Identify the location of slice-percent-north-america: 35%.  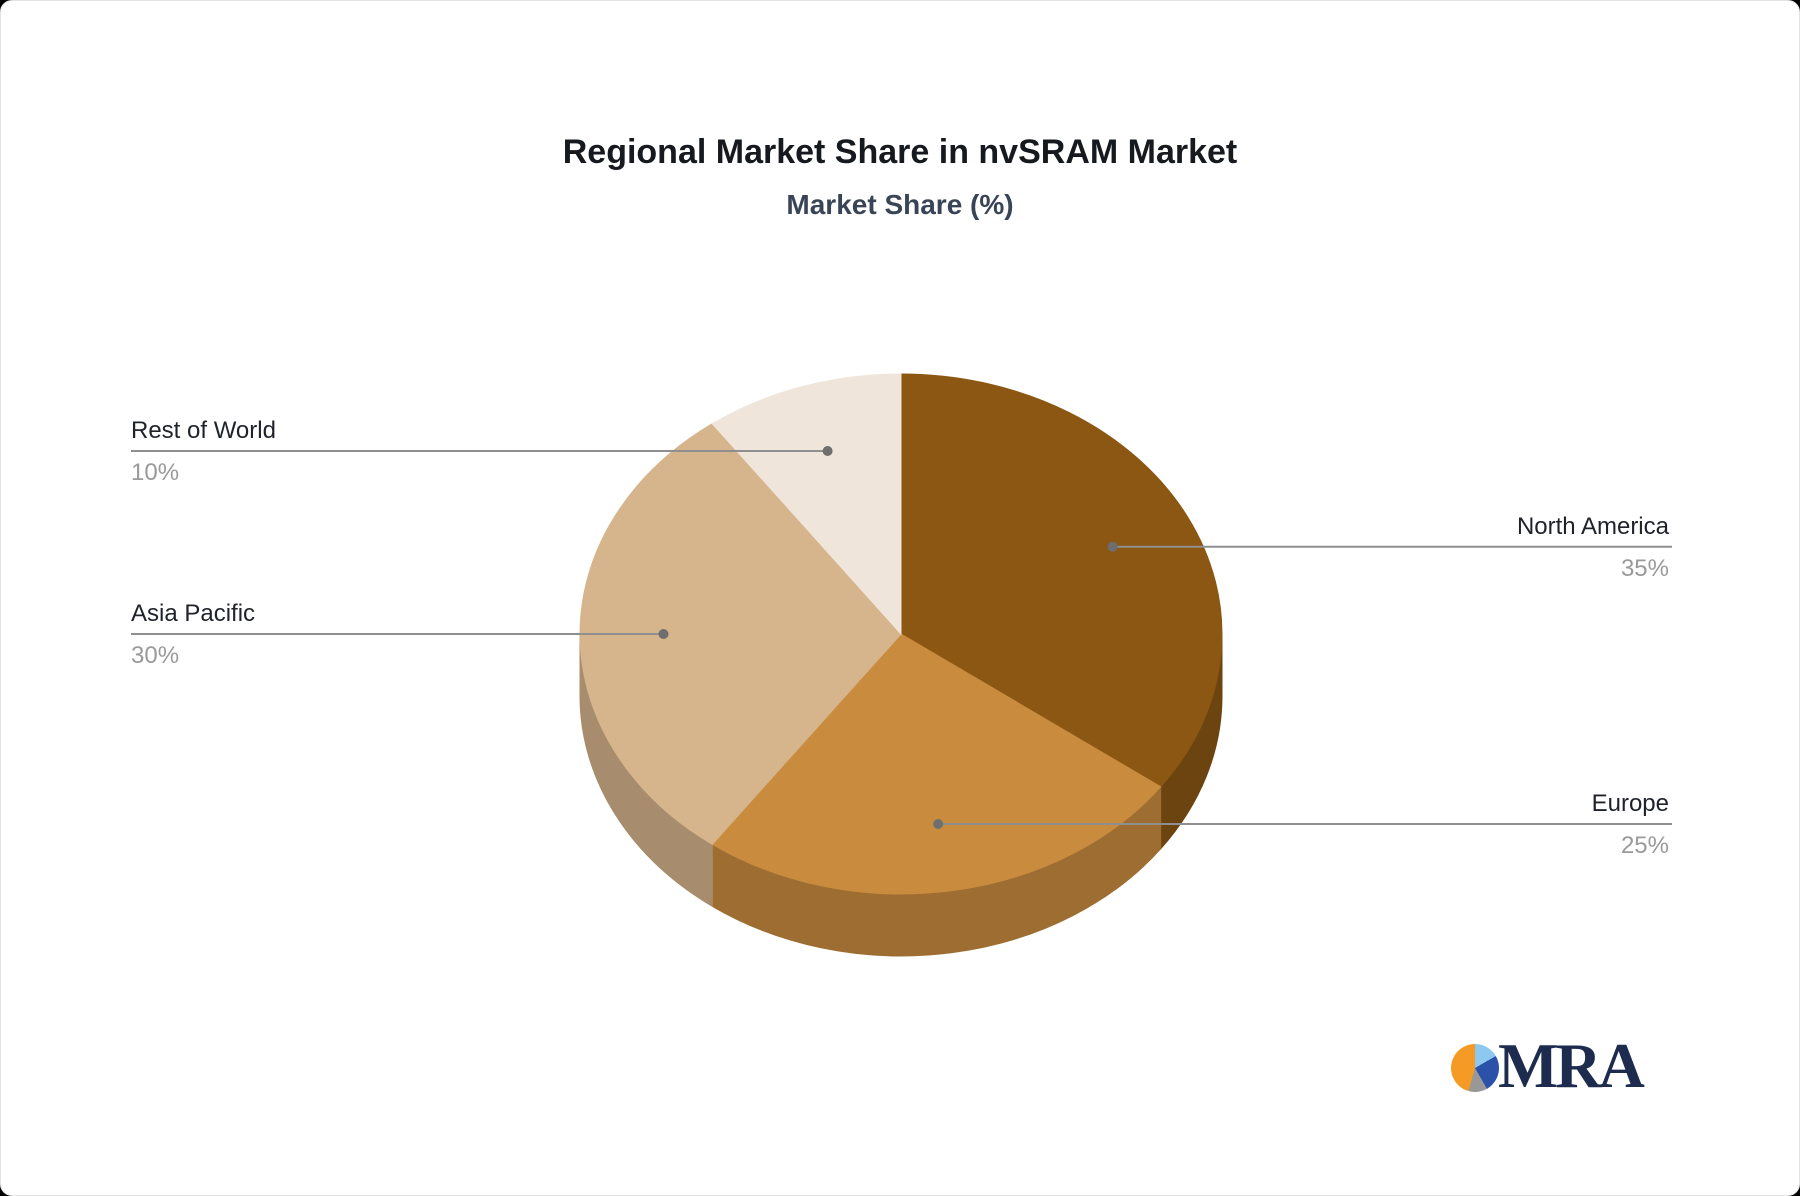
(1644, 568).